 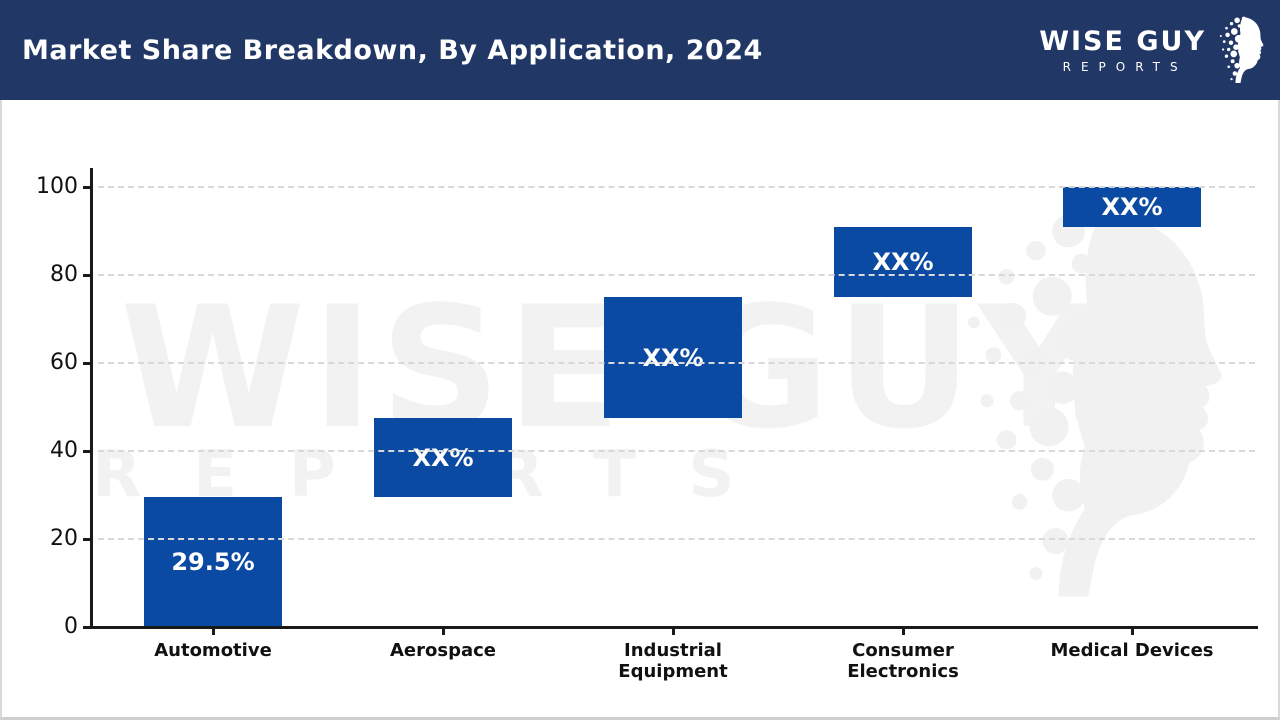 I want to click on watermark-head-icon, so click(x=1095, y=403).